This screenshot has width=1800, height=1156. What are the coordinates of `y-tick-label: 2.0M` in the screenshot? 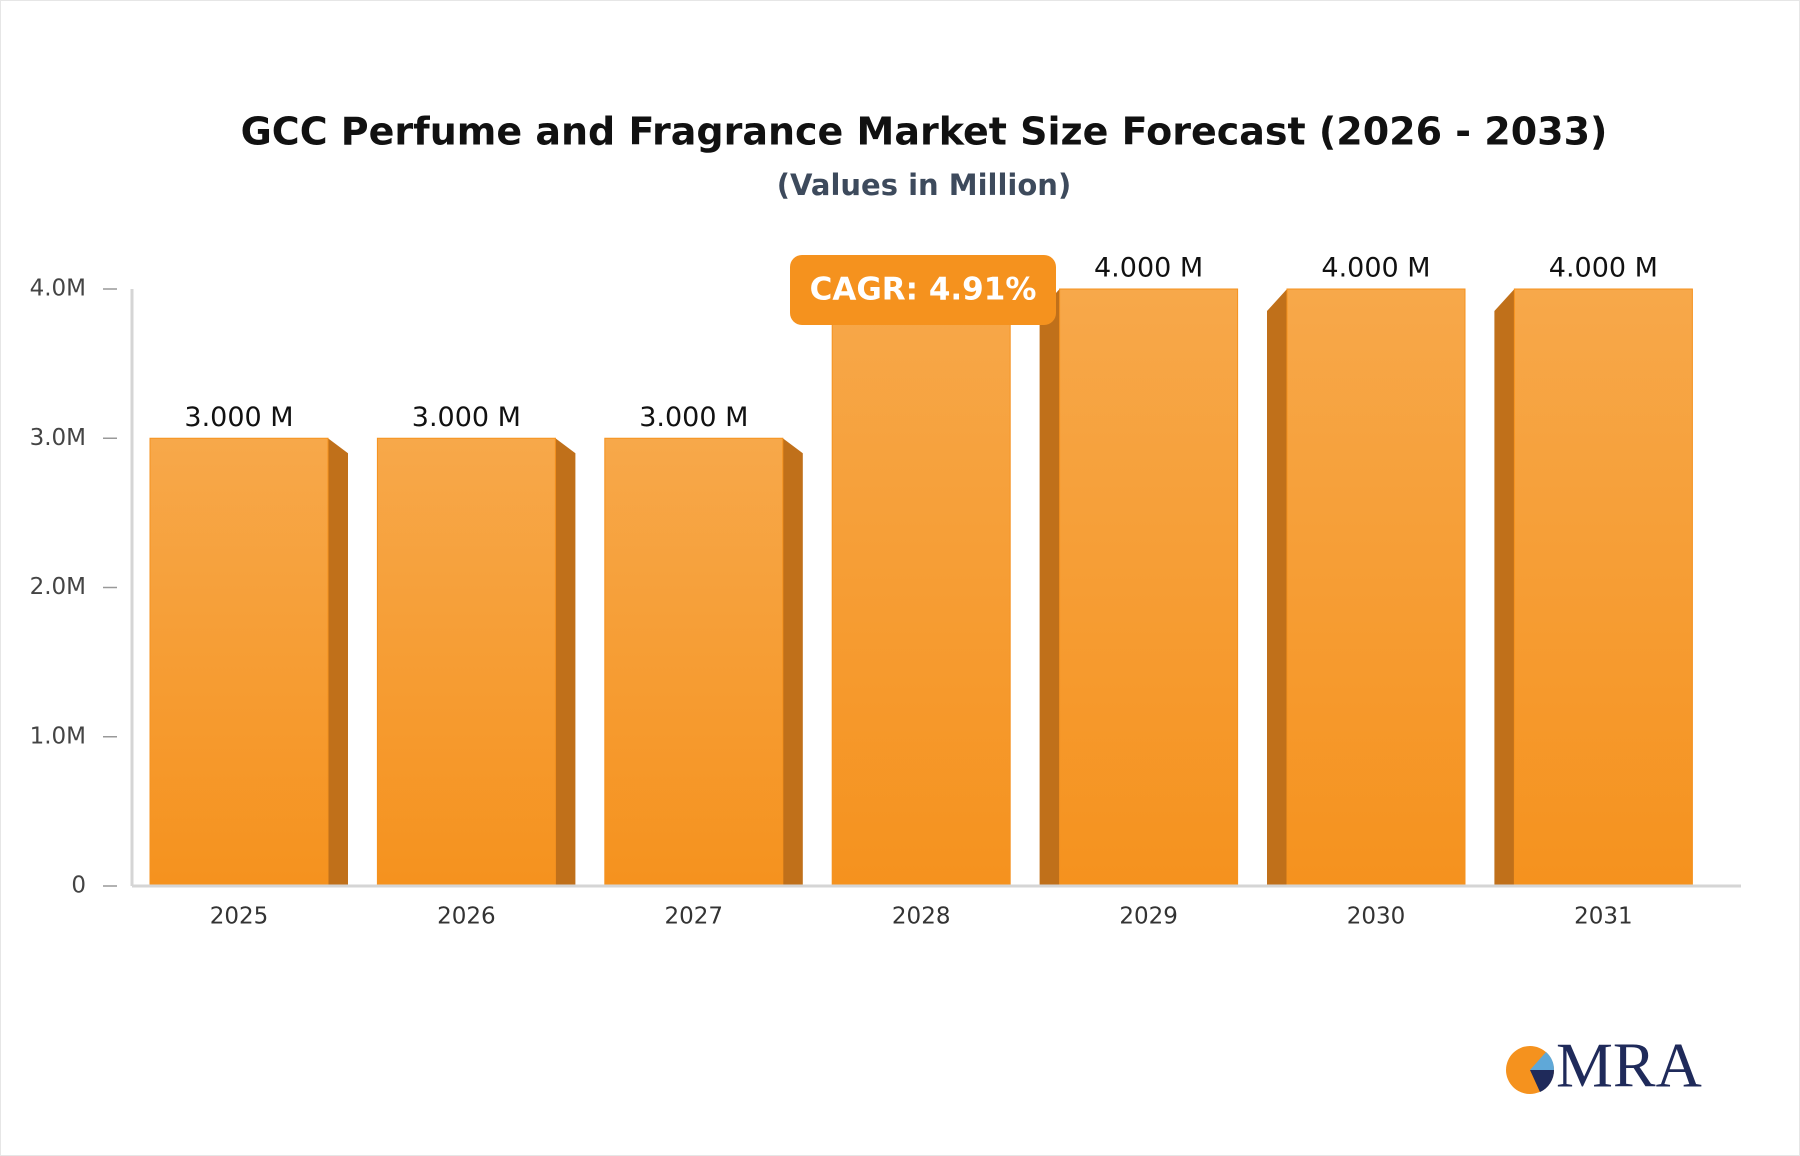 It's located at (58, 587).